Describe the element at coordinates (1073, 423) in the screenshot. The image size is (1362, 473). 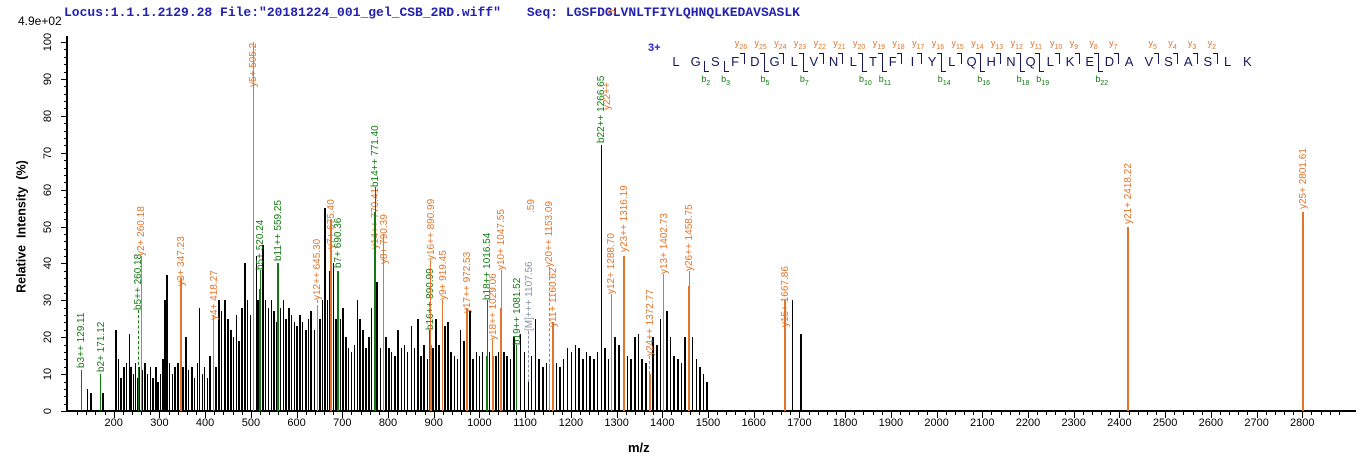
I see `x-tick-label: 2300` at that location.